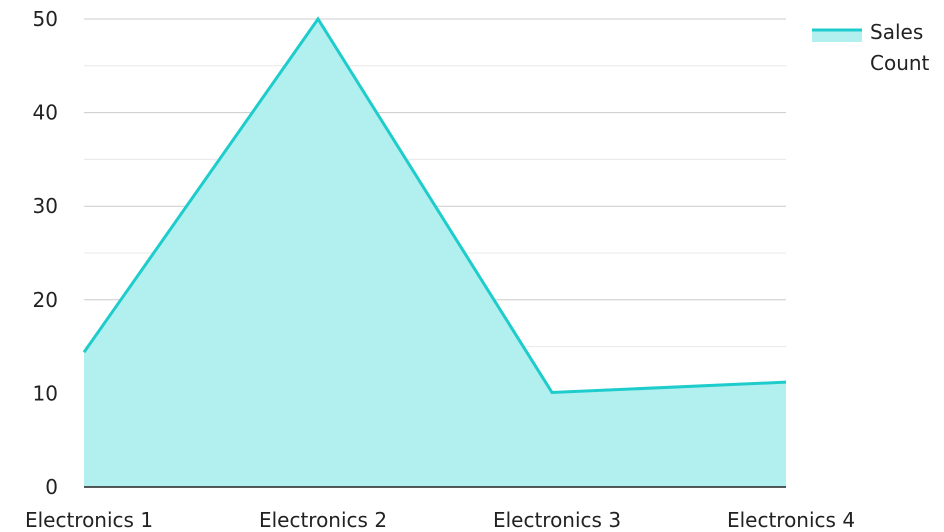 This screenshot has width=944, height=532. I want to click on x-tick-label: Electronics 1, so click(89, 518).